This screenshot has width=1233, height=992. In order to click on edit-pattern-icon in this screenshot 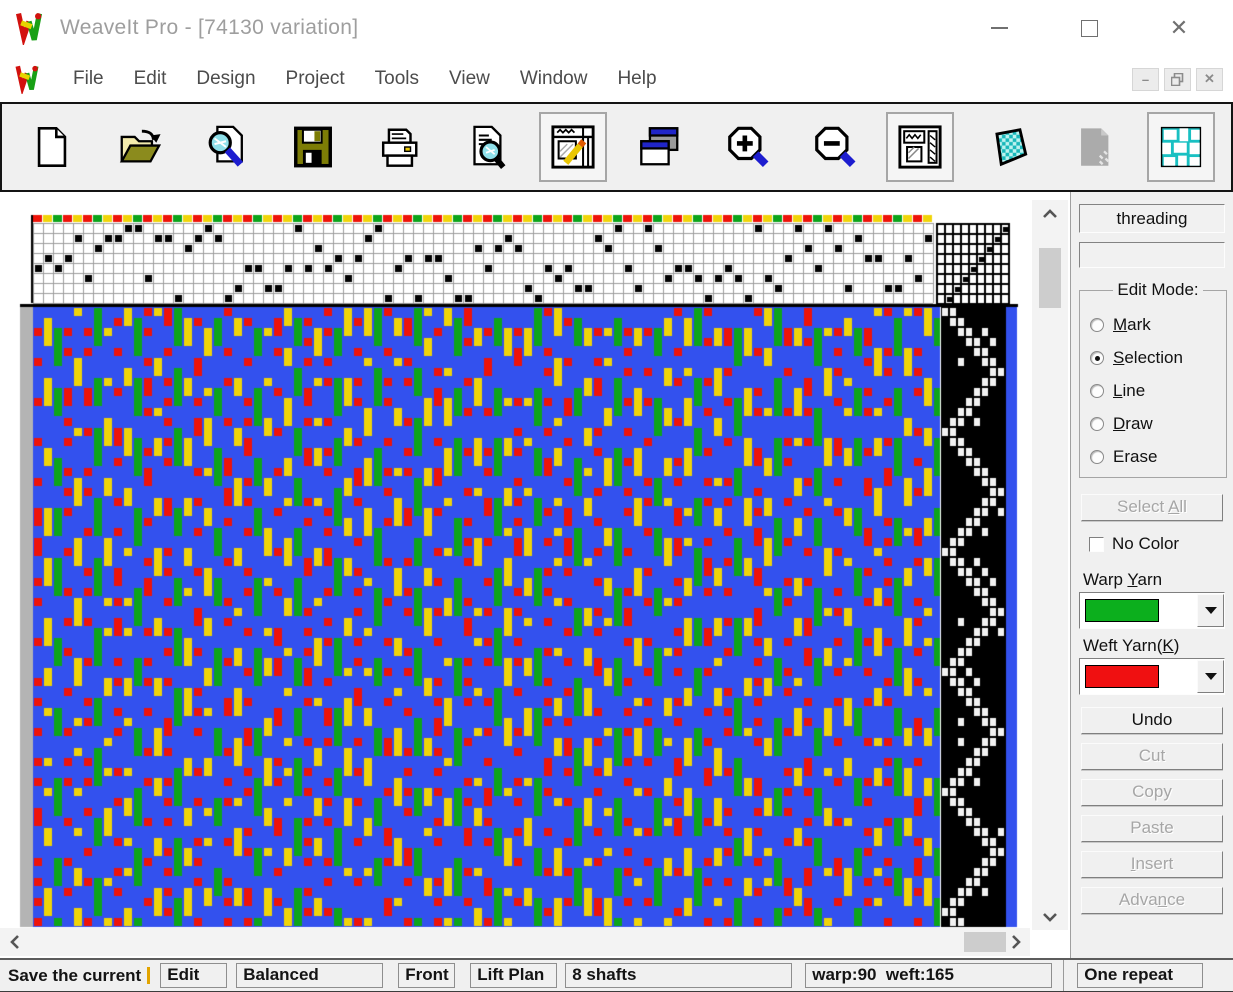, I will do `click(573, 147)`.